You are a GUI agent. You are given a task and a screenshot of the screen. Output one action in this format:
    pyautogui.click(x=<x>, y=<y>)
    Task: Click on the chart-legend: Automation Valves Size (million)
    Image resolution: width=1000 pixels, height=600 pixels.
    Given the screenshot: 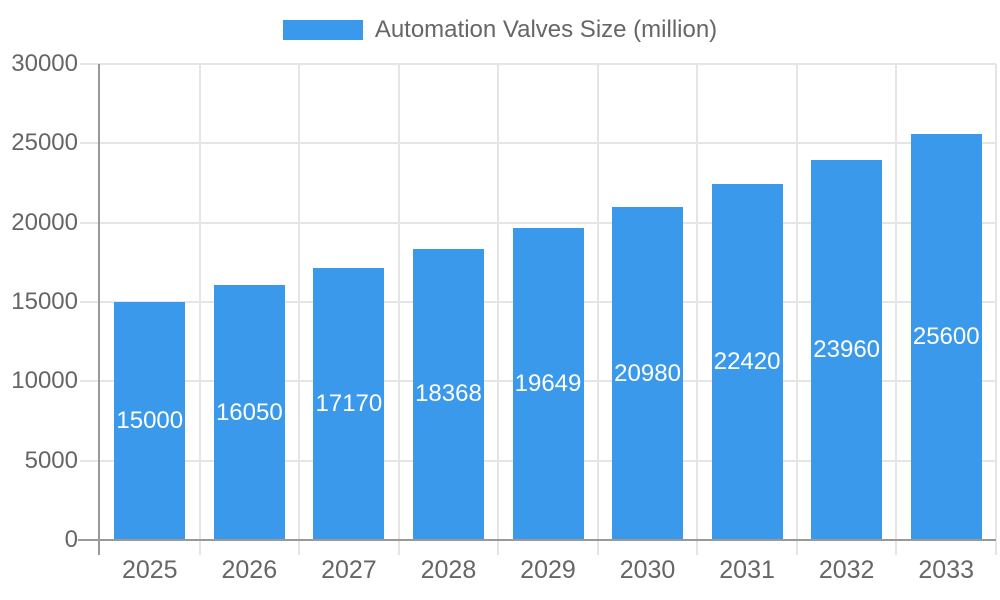 What is the action you would take?
    pyautogui.click(x=500, y=30)
    